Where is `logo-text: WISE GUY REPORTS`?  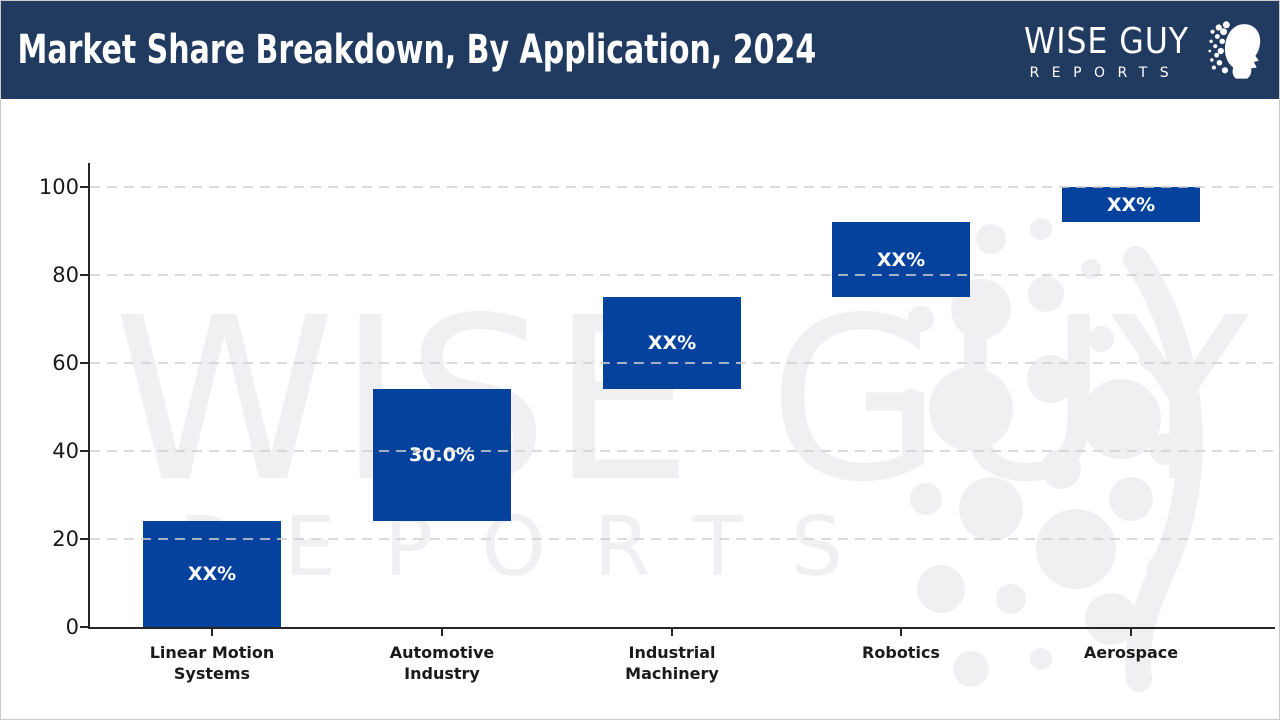
logo-text: WISE GUY REPORTS is located at coordinates (1118, 51).